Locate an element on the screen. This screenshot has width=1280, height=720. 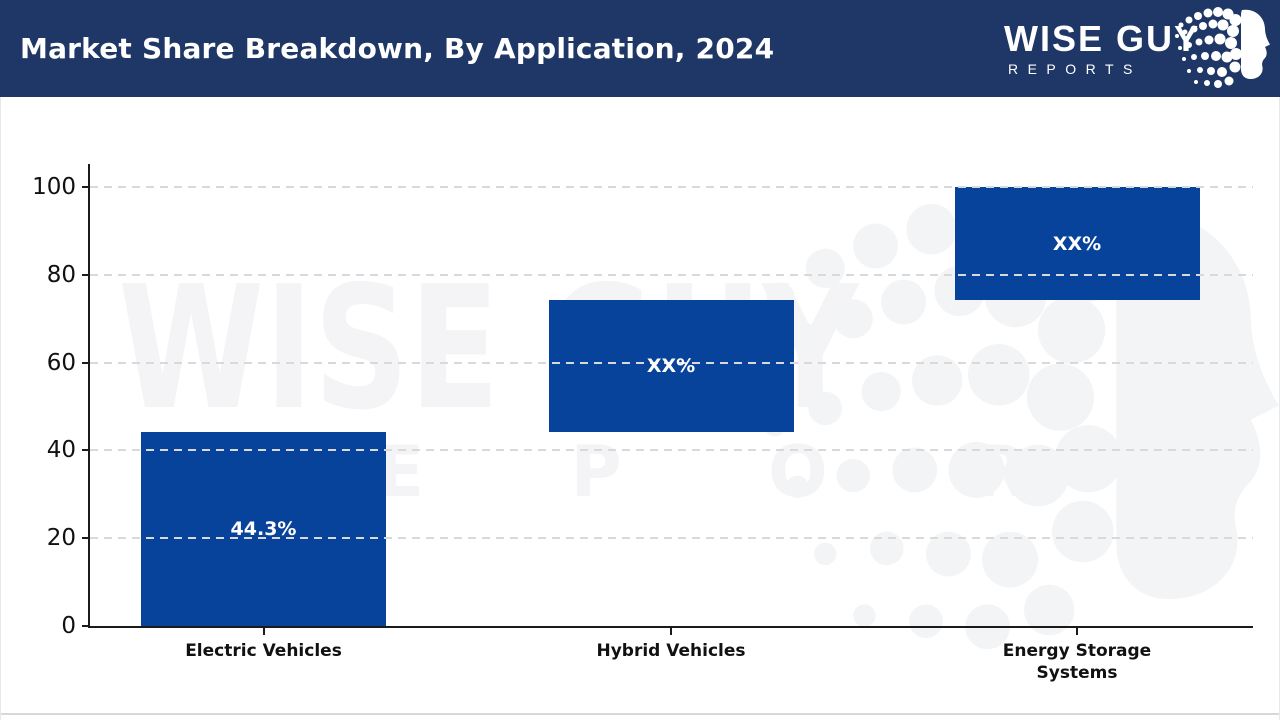
x-axis-spine is located at coordinates (670, 627).